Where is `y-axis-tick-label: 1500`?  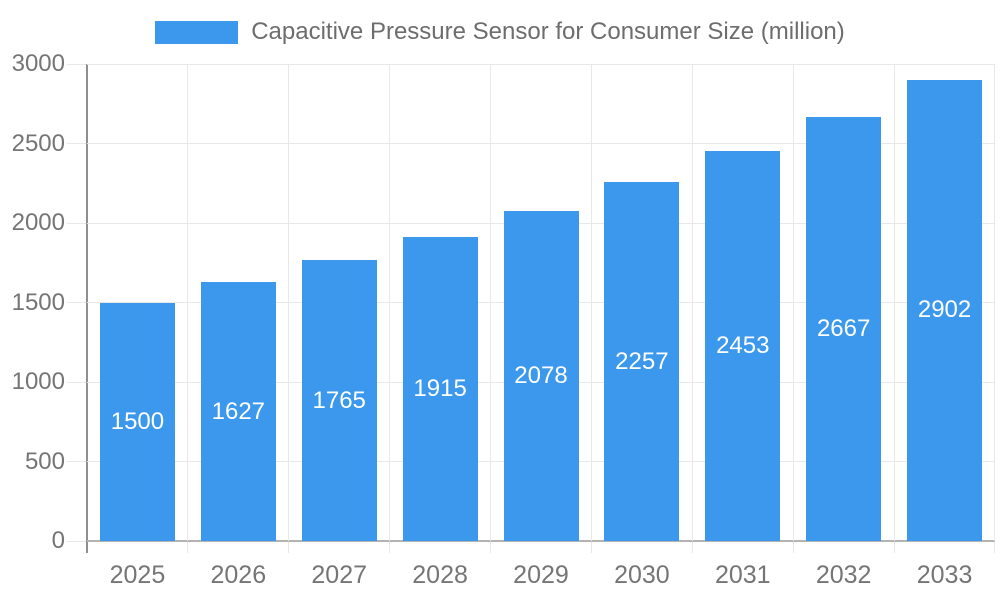
y-axis-tick-label: 1500 is located at coordinates (38, 302).